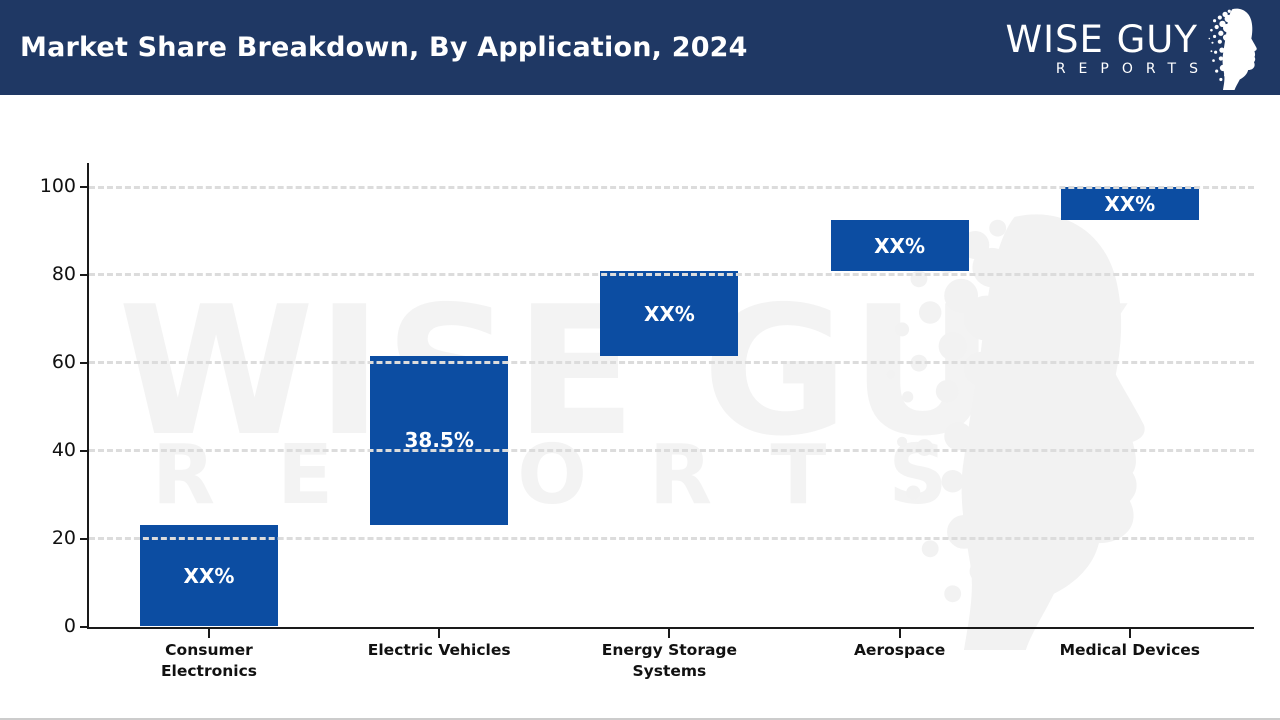 The height and width of the screenshot is (720, 1280). What do you see at coordinates (1232, 49) in the screenshot?
I see `wiseguy-face-icon` at bounding box center [1232, 49].